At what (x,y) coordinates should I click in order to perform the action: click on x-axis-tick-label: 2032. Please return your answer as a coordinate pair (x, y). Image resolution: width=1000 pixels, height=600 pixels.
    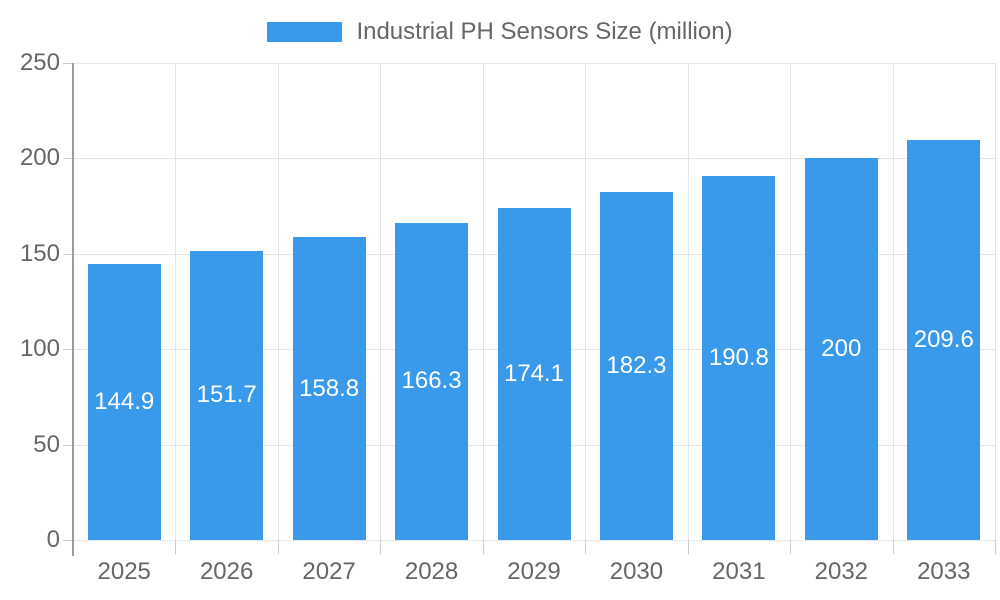
    Looking at the image, I should click on (841, 571).